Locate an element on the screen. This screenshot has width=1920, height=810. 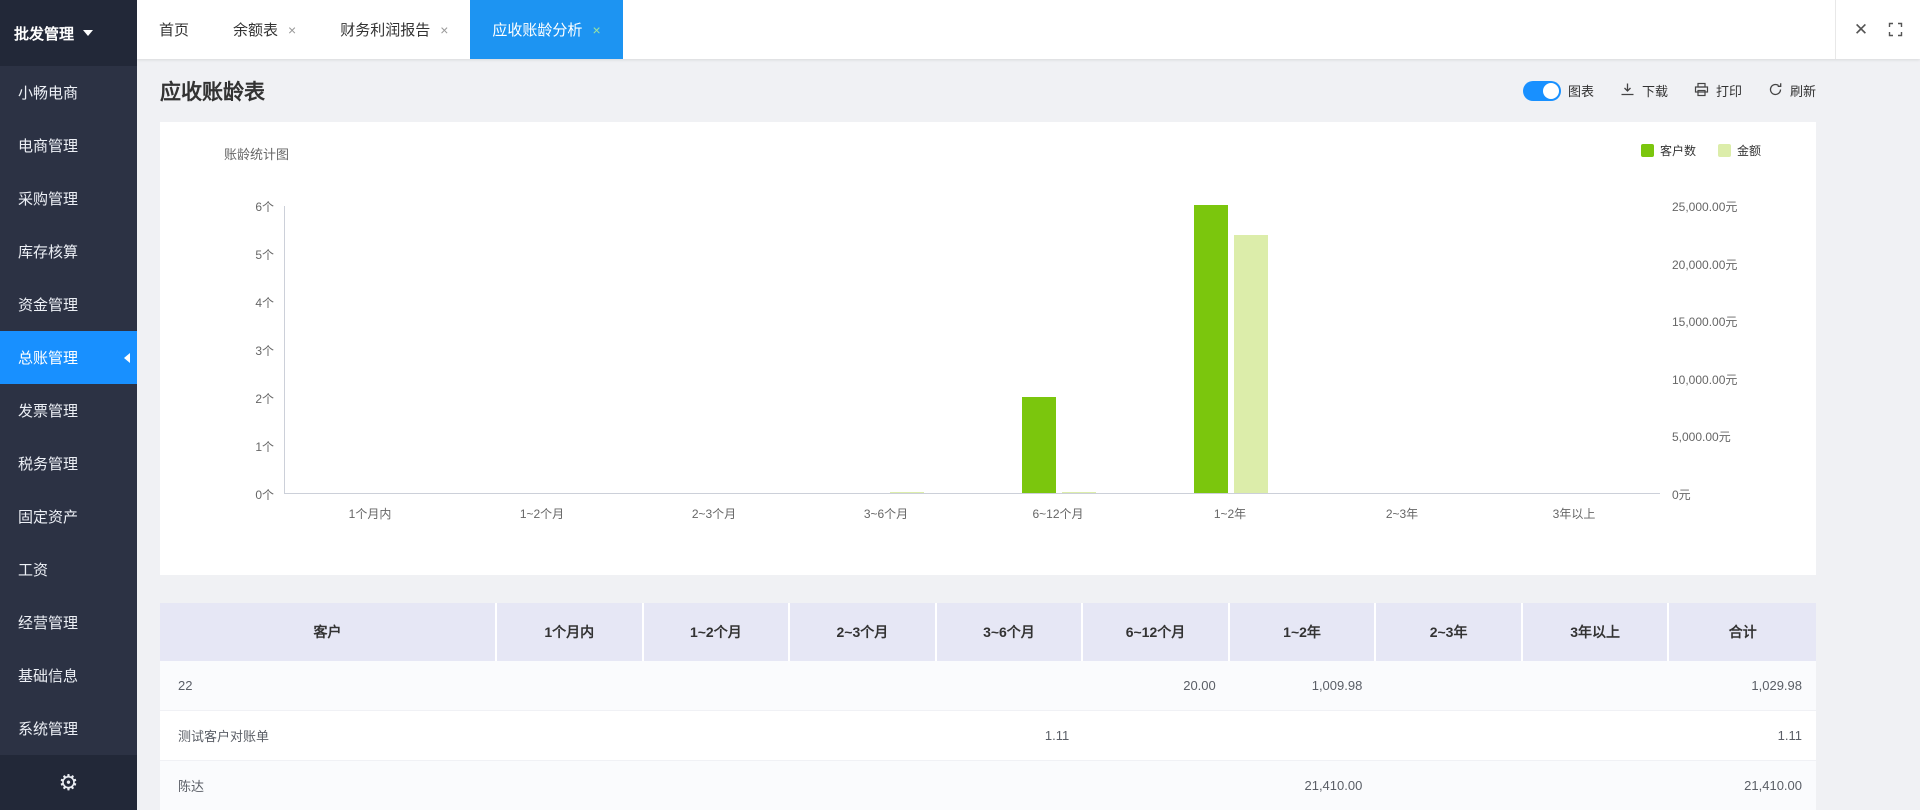
sidebar-item-固定资产: 固定资产 is located at coordinates (68, 516).